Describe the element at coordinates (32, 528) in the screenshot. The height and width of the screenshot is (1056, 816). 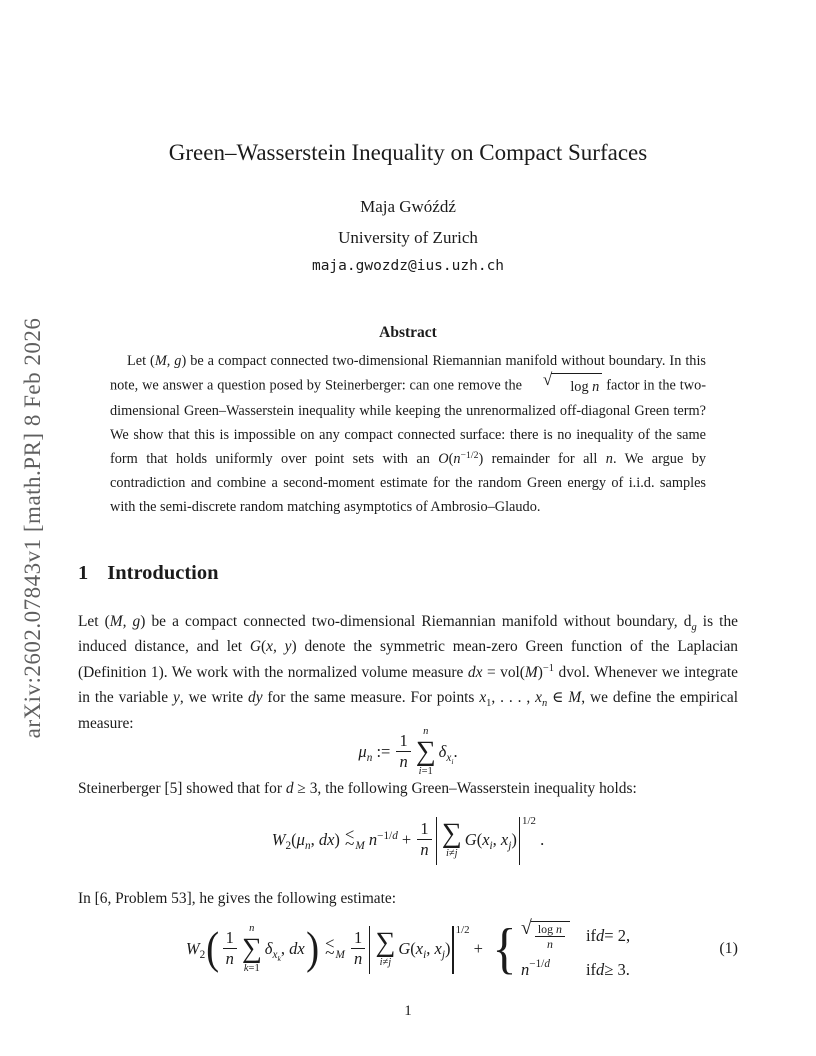
I see `arxiv-stamp: arXiv:2602.07843v1 [math.PR] 8 Feb 2026` at that location.